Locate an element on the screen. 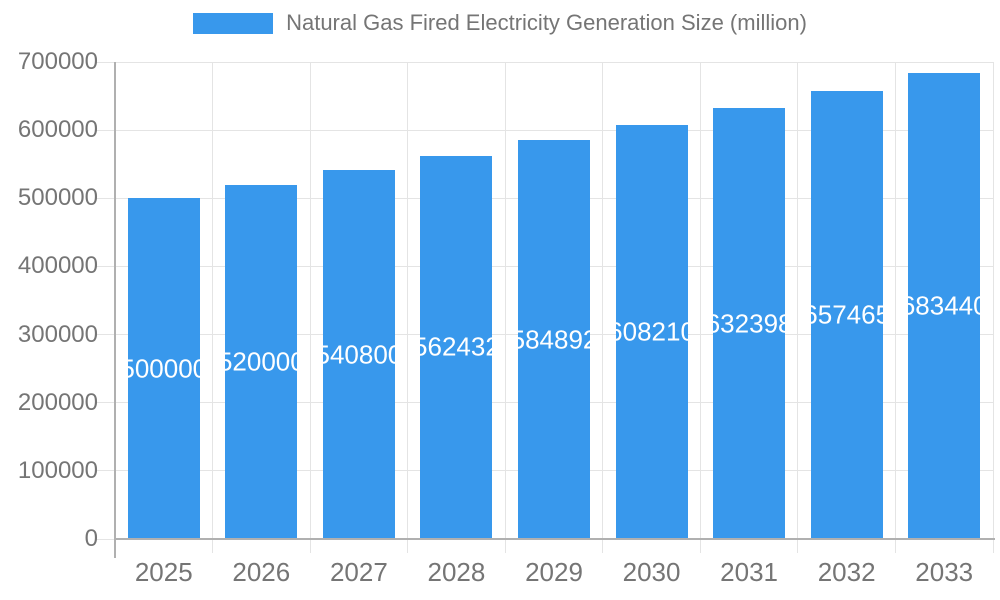 The width and height of the screenshot is (1000, 600). x-tick-label-2033: 2033 is located at coordinates (944, 572).